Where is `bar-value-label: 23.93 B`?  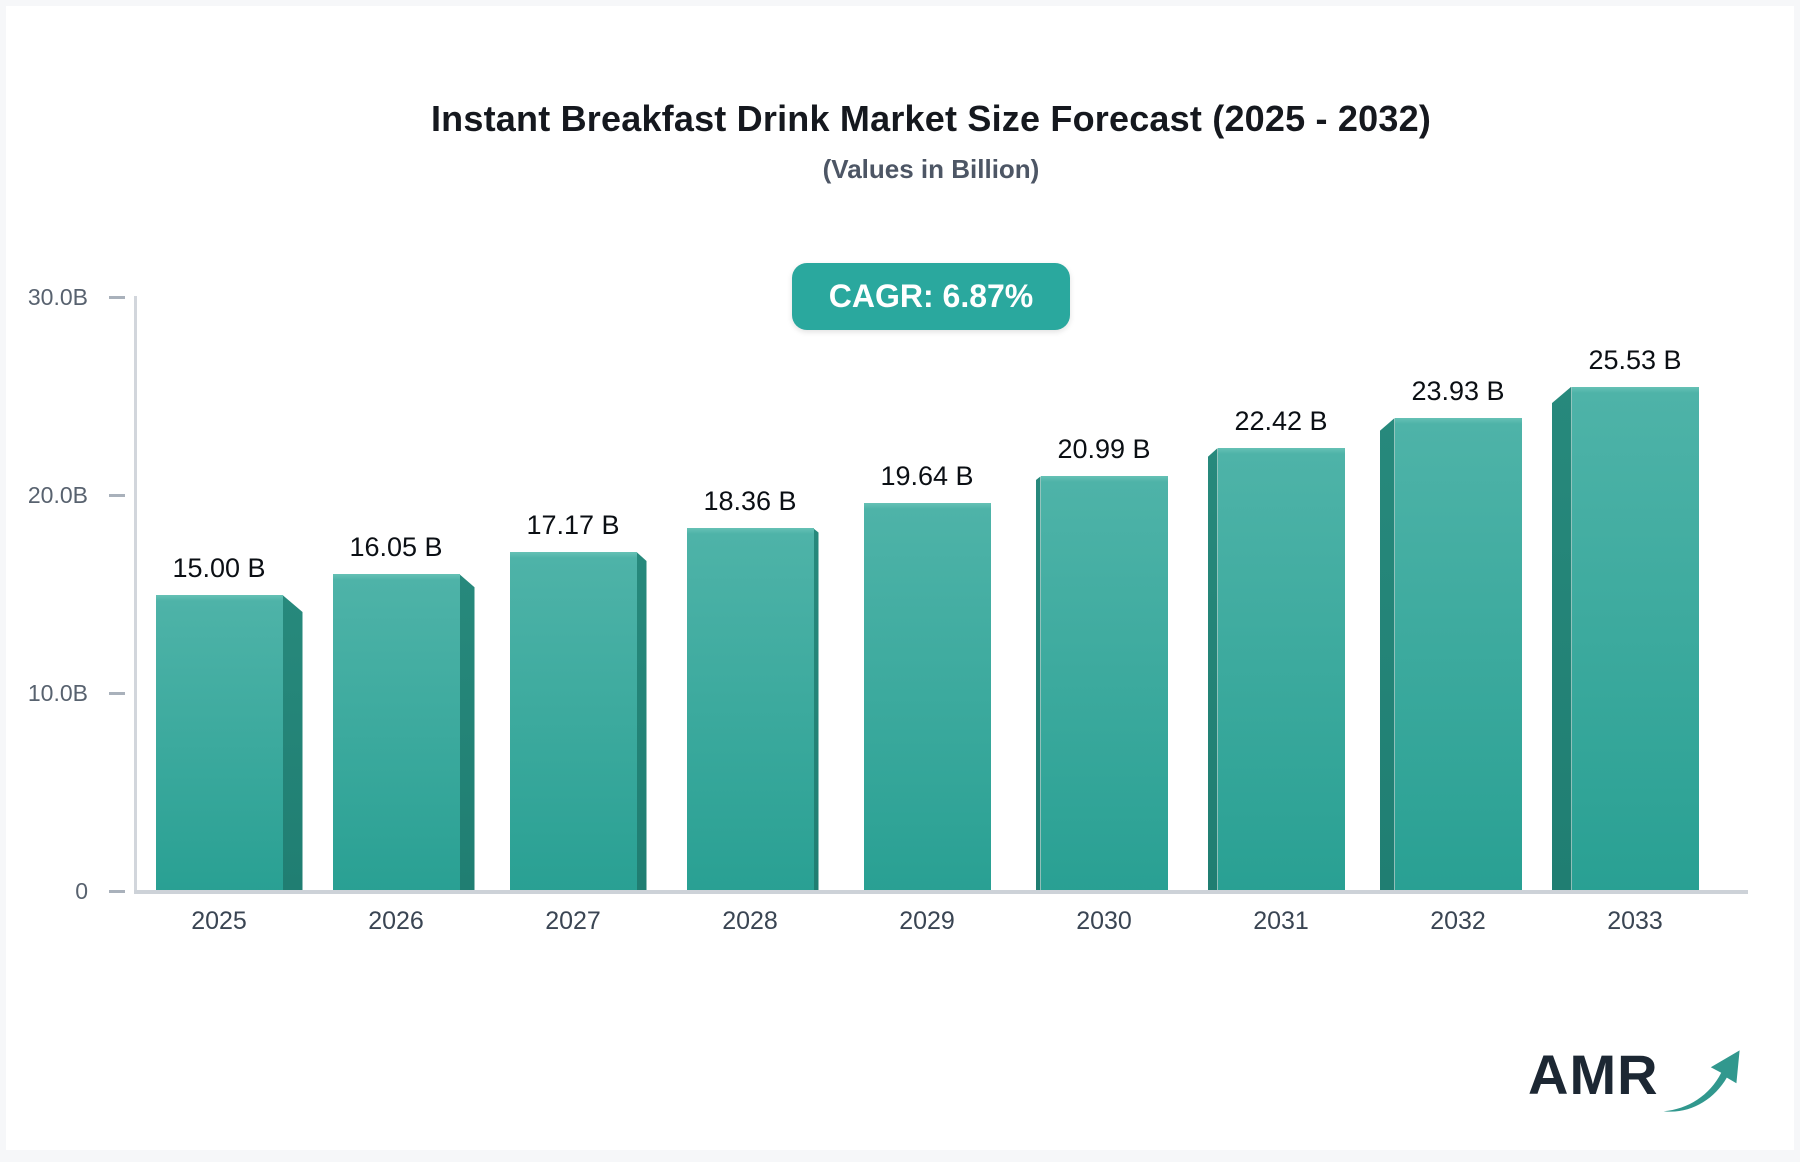 bar-value-label: 23.93 B is located at coordinates (1458, 391).